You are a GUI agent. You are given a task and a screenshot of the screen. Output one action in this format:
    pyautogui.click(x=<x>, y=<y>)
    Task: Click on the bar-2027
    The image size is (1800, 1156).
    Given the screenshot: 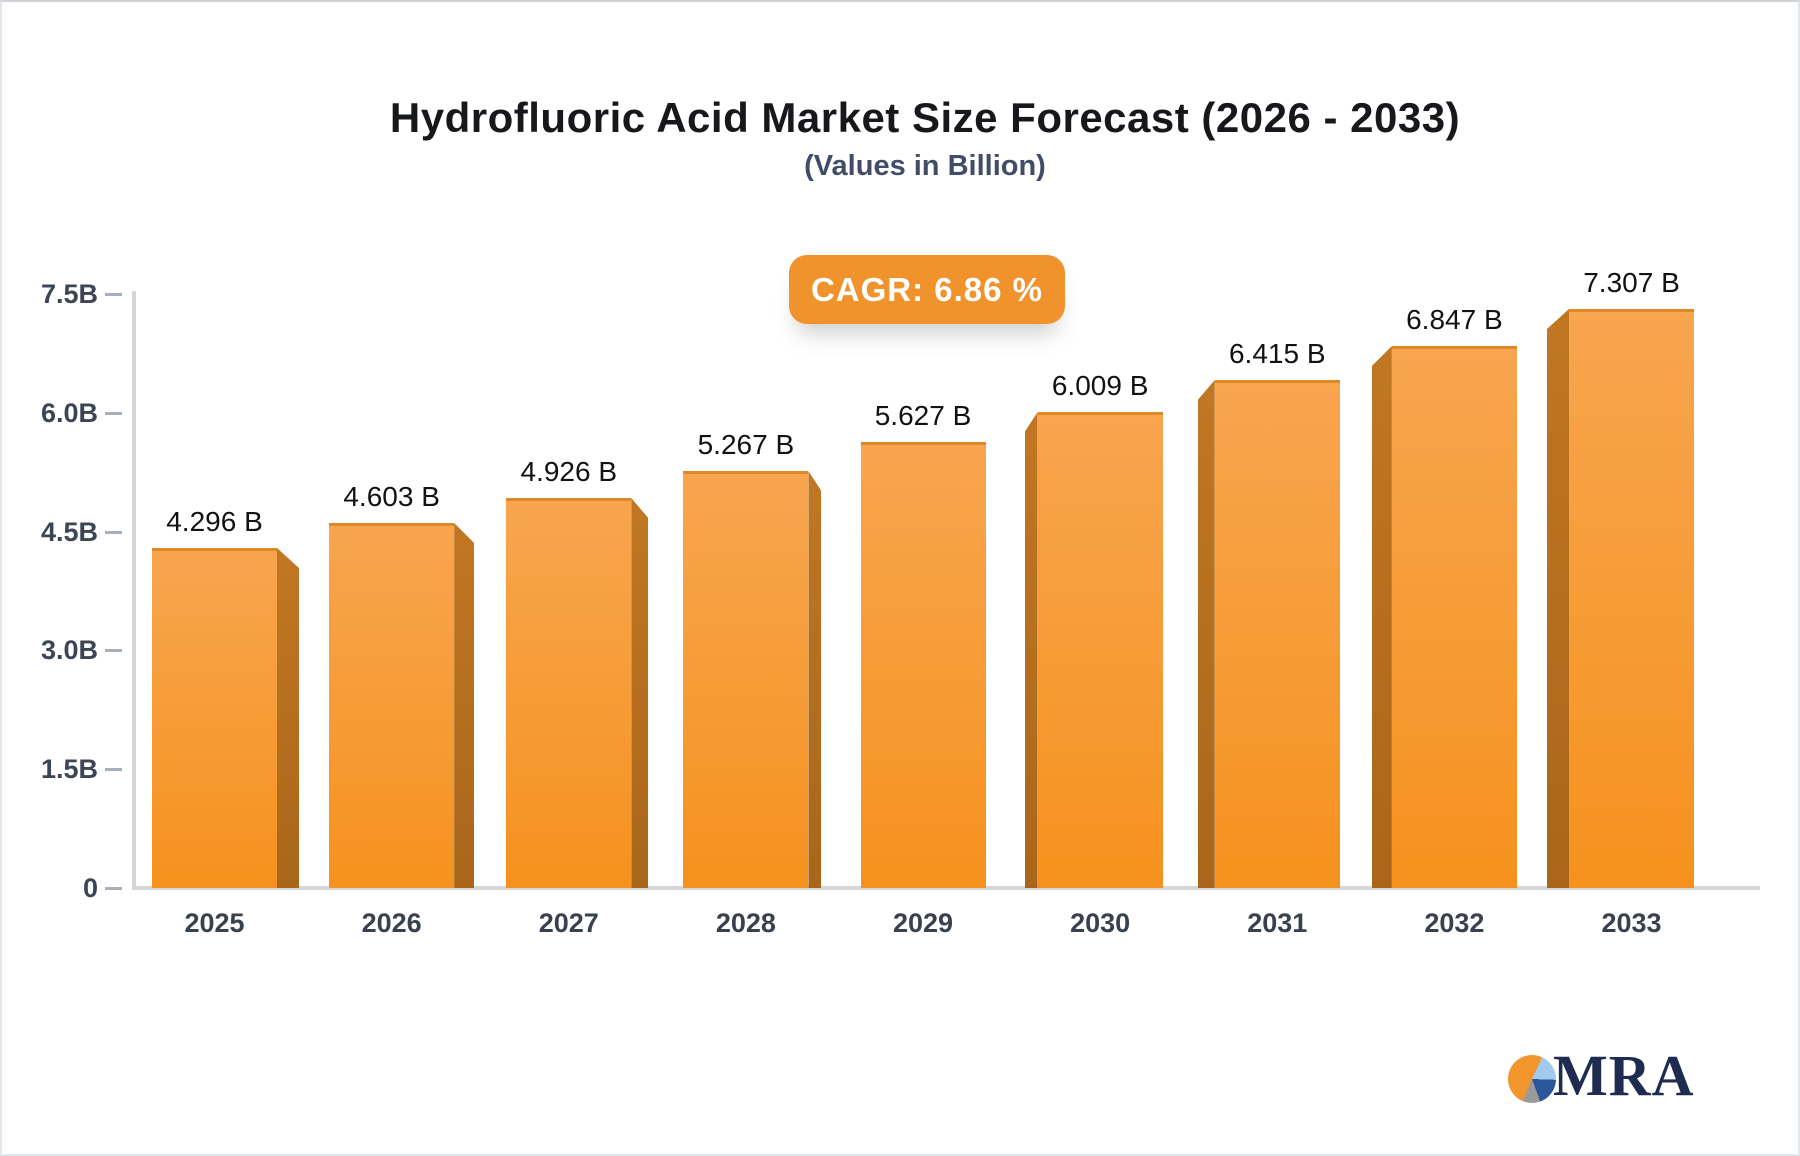 What is the action you would take?
    pyautogui.click(x=569, y=693)
    